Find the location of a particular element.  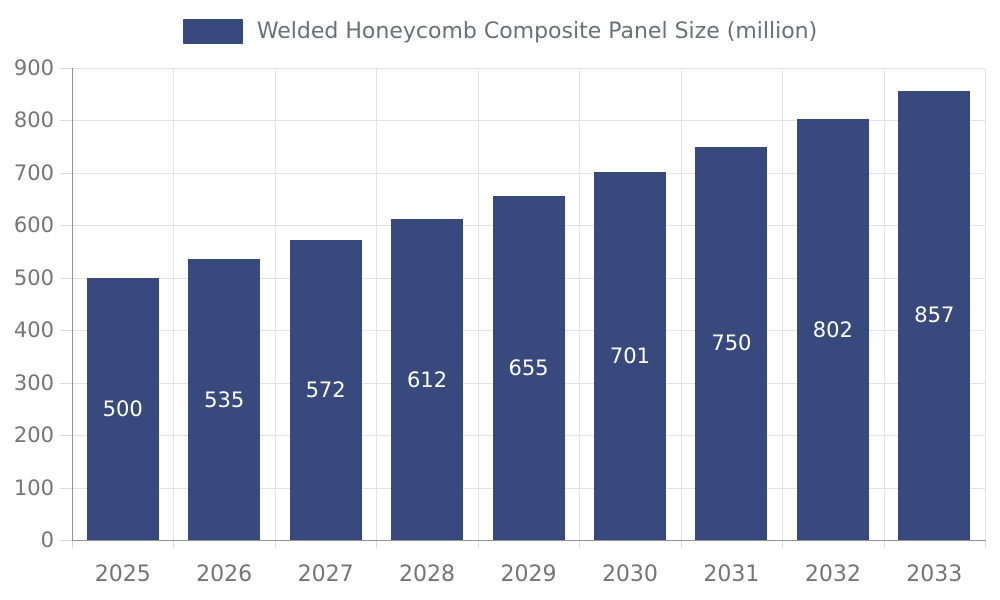

y-tick-label: 300 is located at coordinates (33, 382).